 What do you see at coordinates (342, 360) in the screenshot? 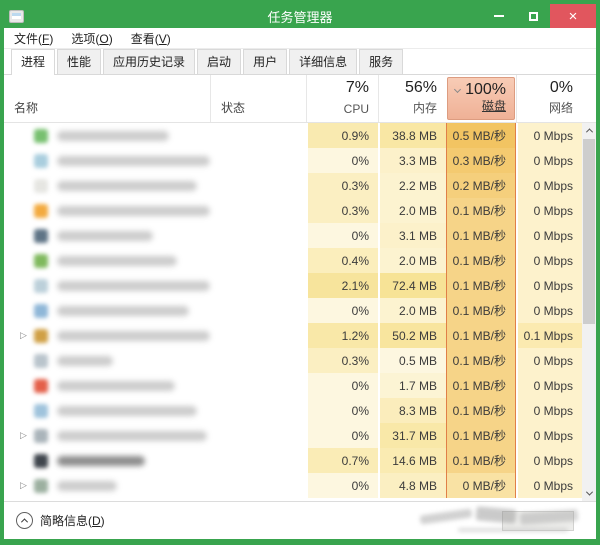
I see `cpu-value-cell: 0.3%` at bounding box center [342, 360].